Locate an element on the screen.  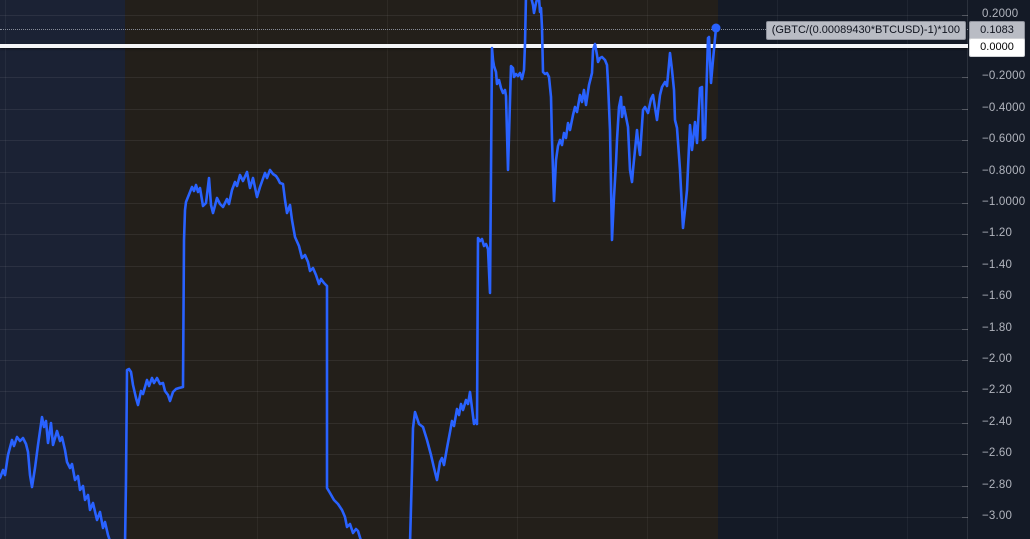
y-axis-tick-label: −2.00 is located at coordinates (997, 359).